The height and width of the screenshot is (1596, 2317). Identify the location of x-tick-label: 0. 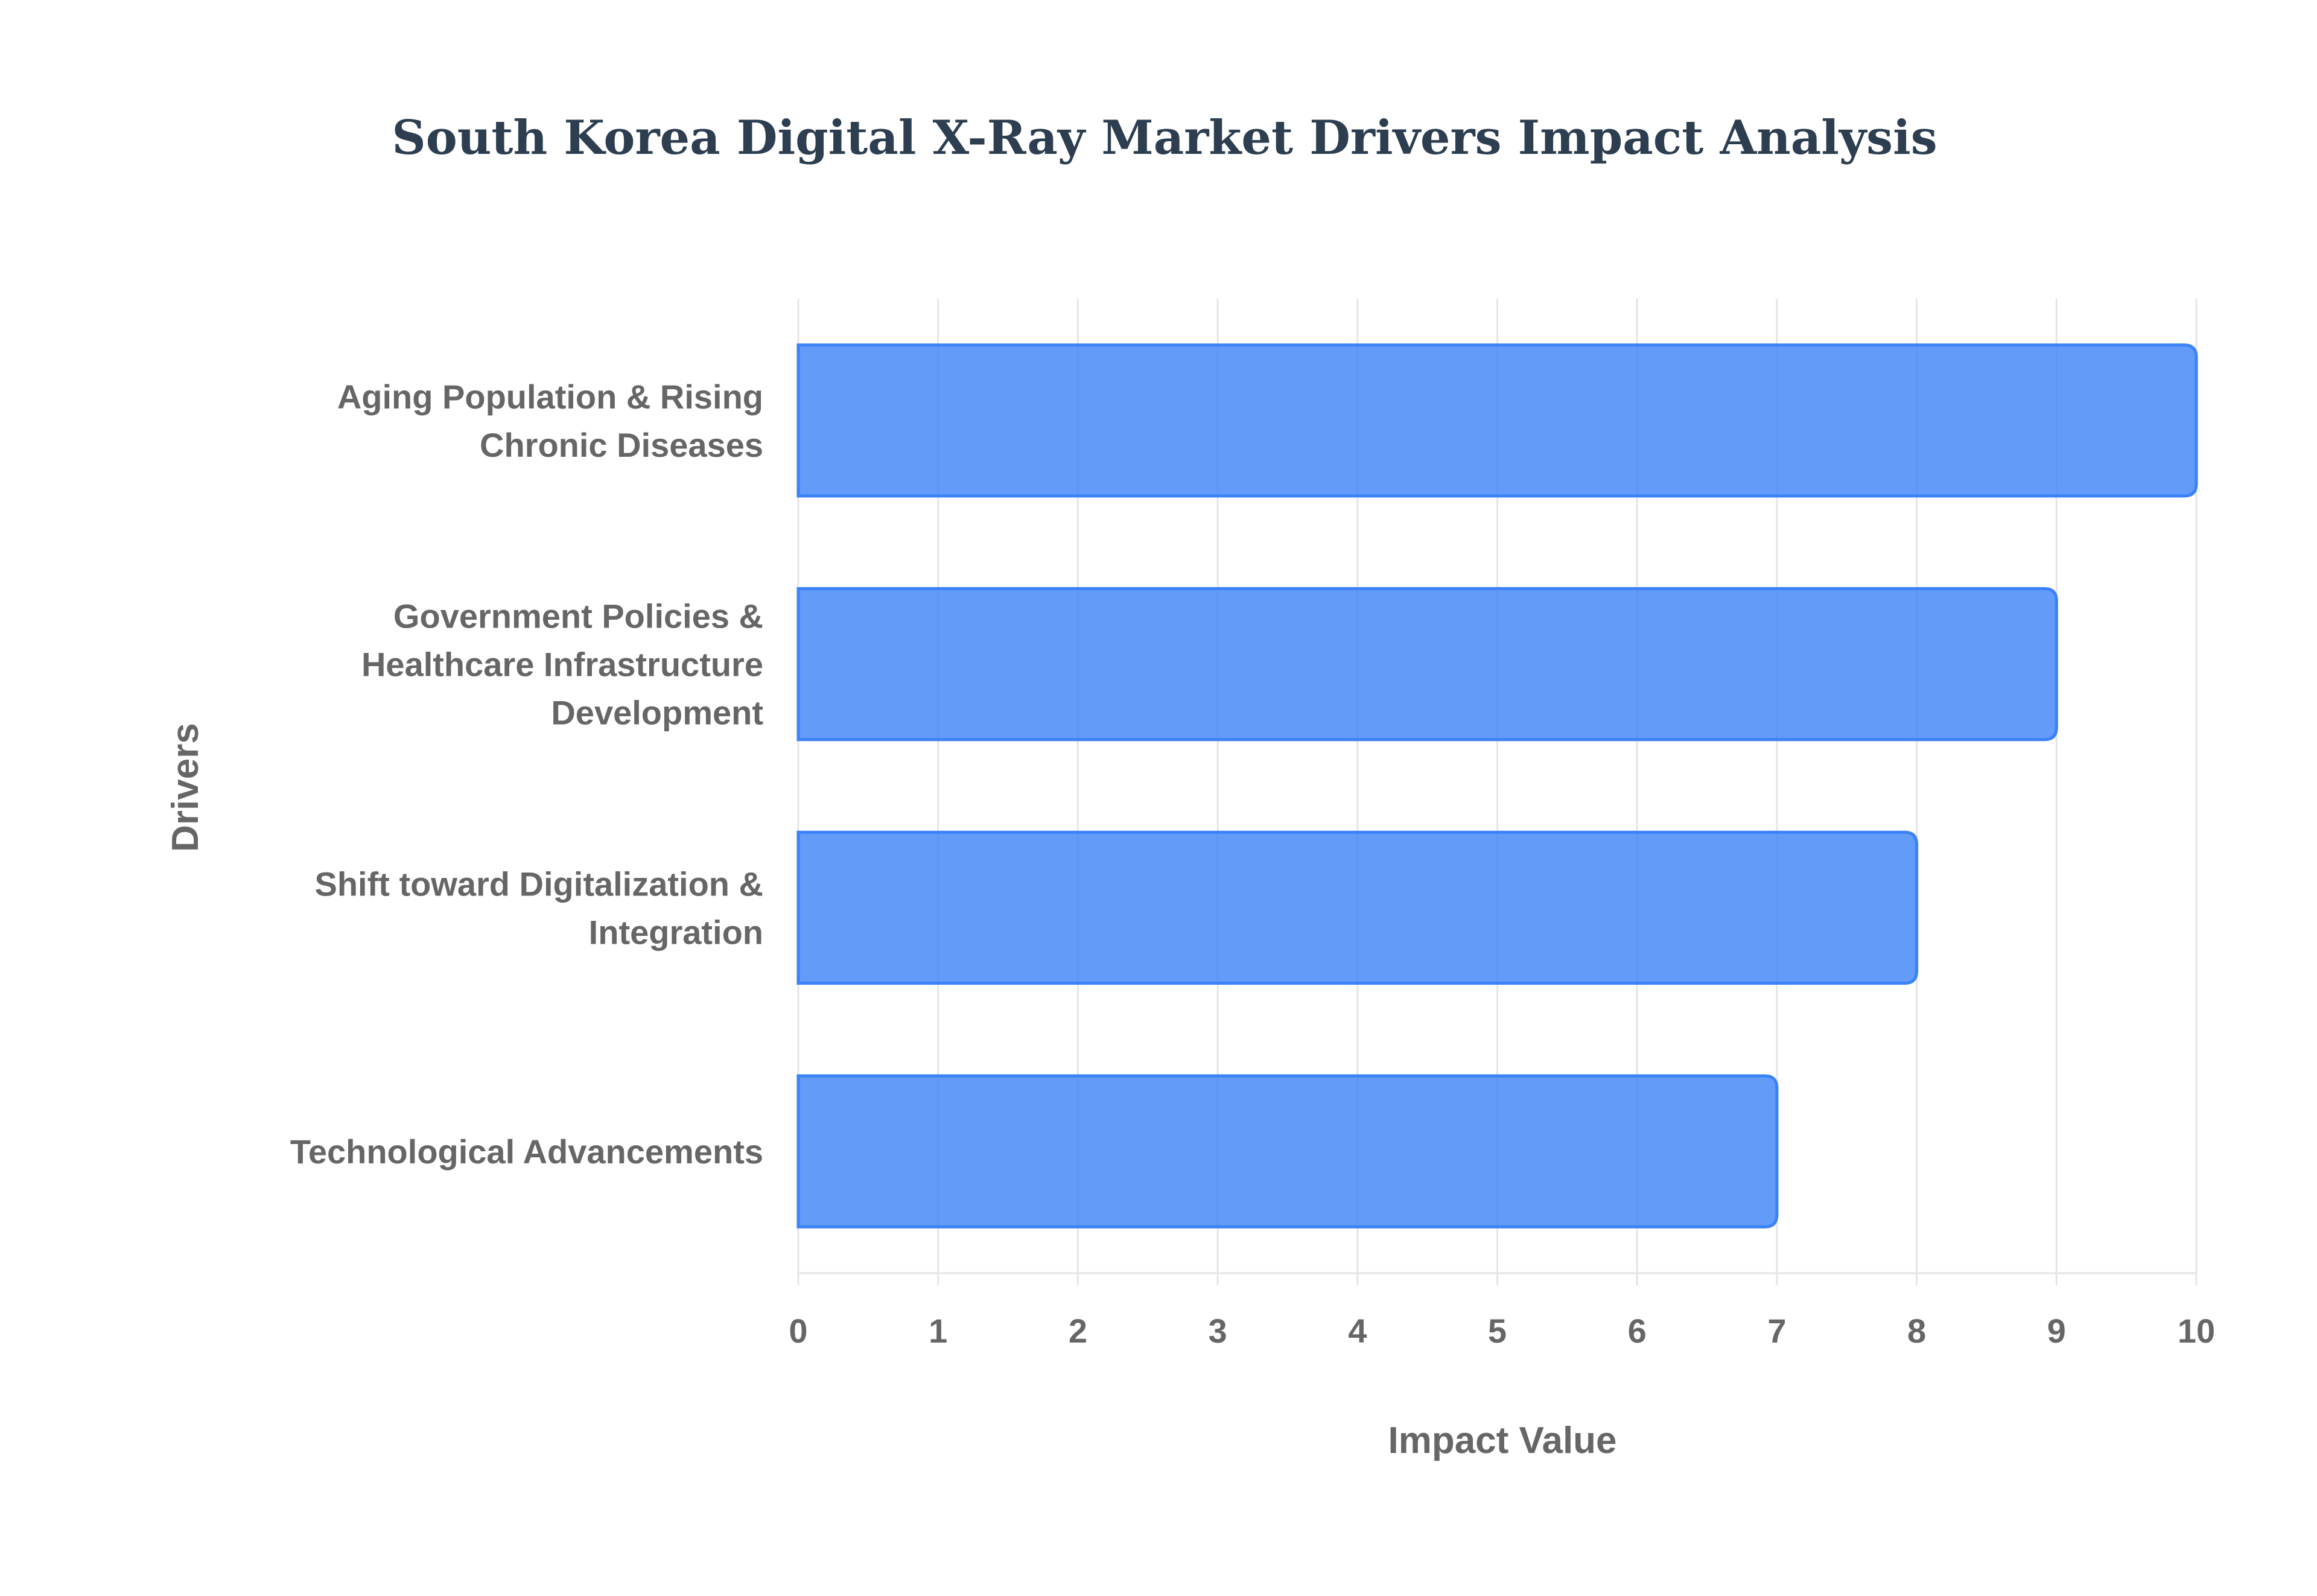
(798, 1331).